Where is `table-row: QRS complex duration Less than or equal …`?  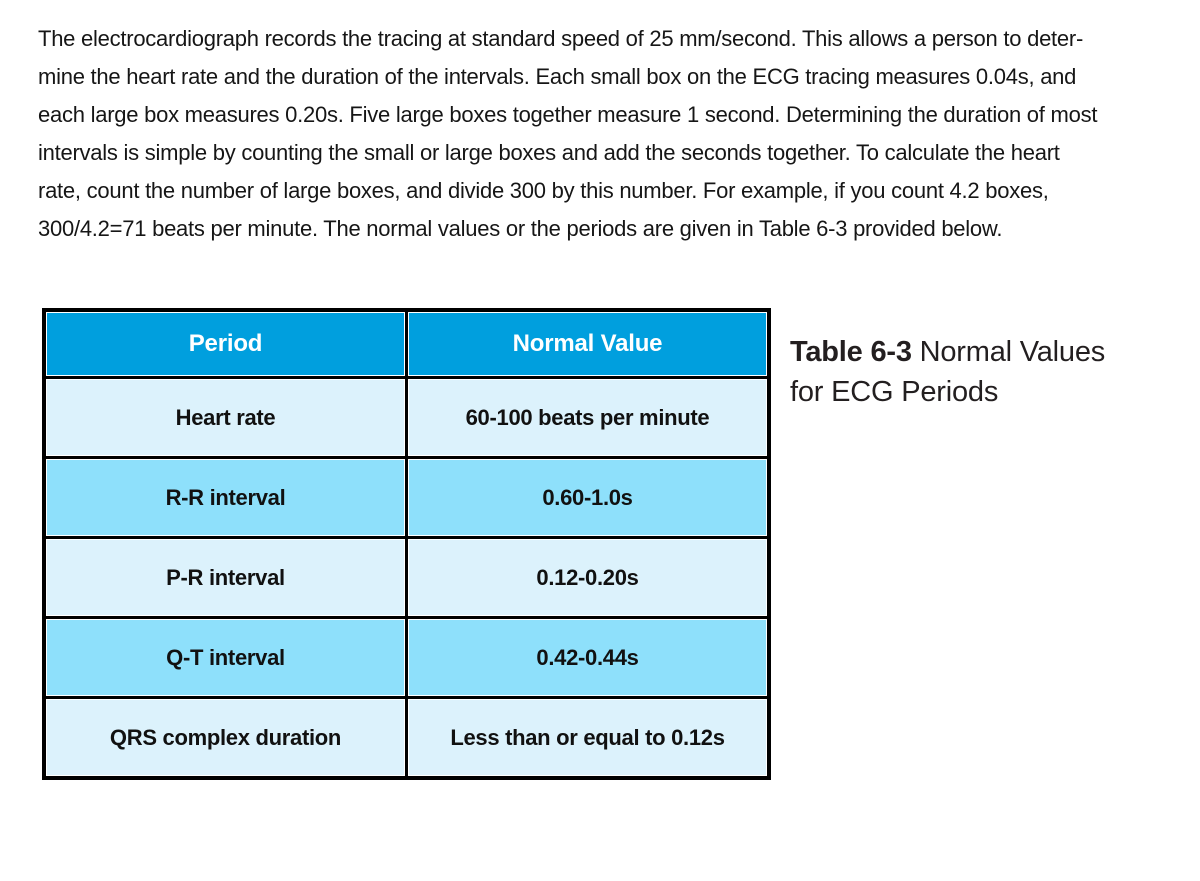 table-row: QRS complex duration Less than or equal … is located at coordinates (406, 737).